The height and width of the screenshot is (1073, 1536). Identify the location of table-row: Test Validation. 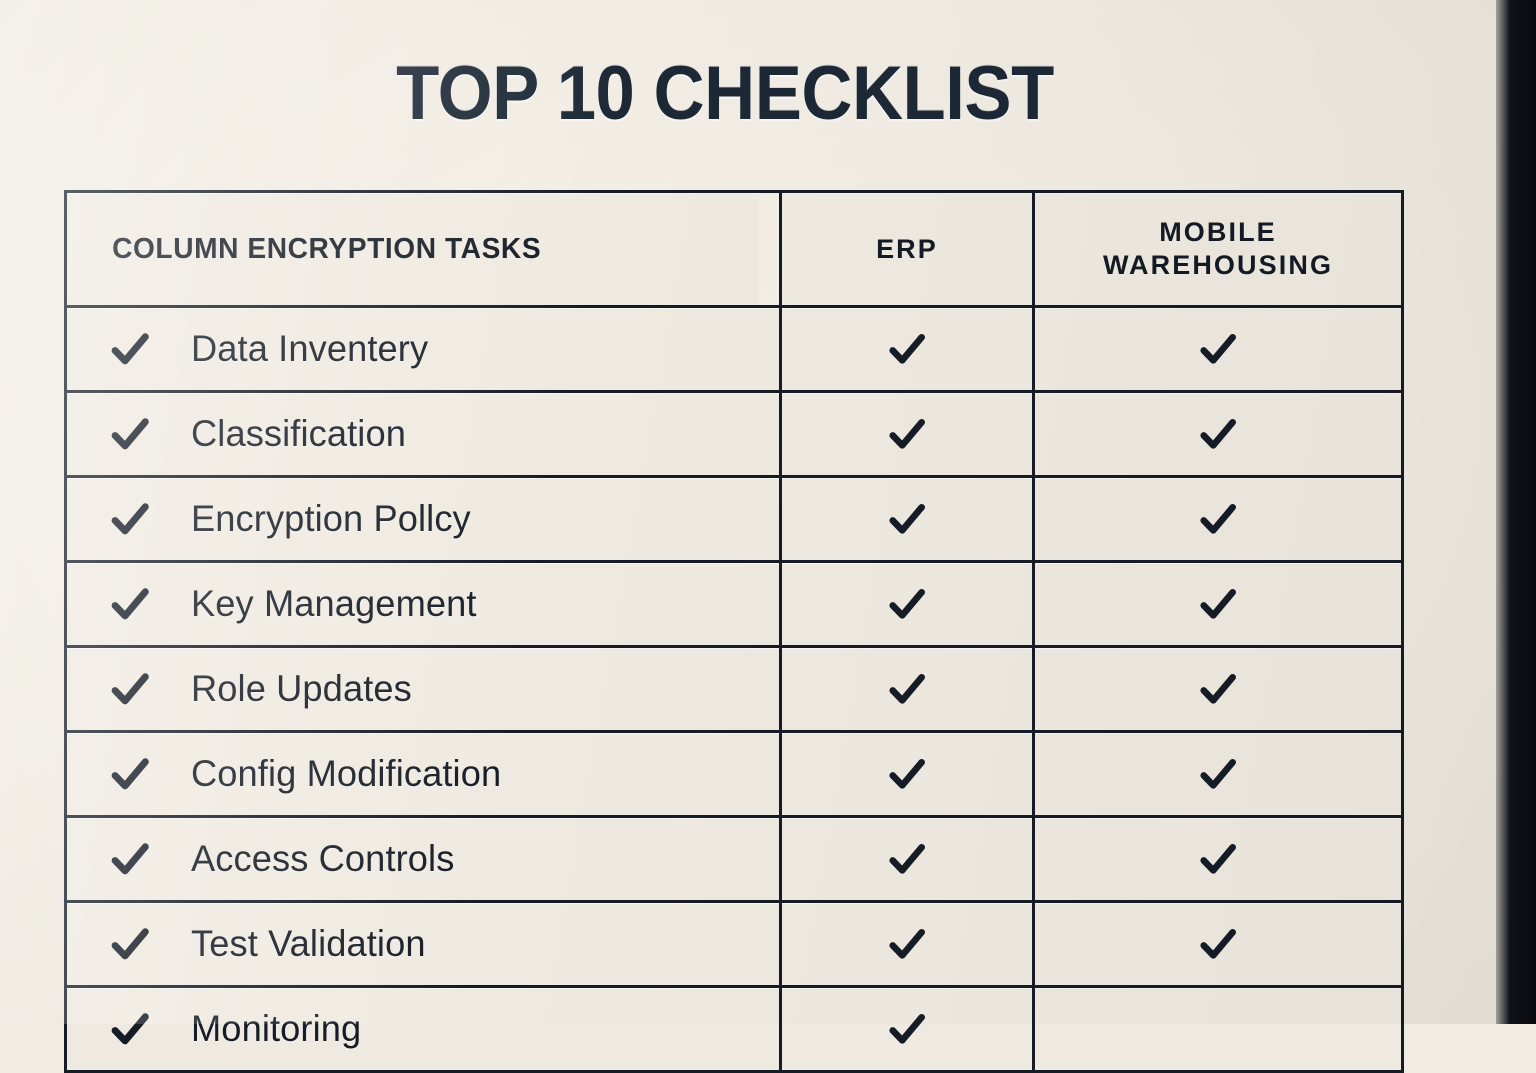
(734, 944).